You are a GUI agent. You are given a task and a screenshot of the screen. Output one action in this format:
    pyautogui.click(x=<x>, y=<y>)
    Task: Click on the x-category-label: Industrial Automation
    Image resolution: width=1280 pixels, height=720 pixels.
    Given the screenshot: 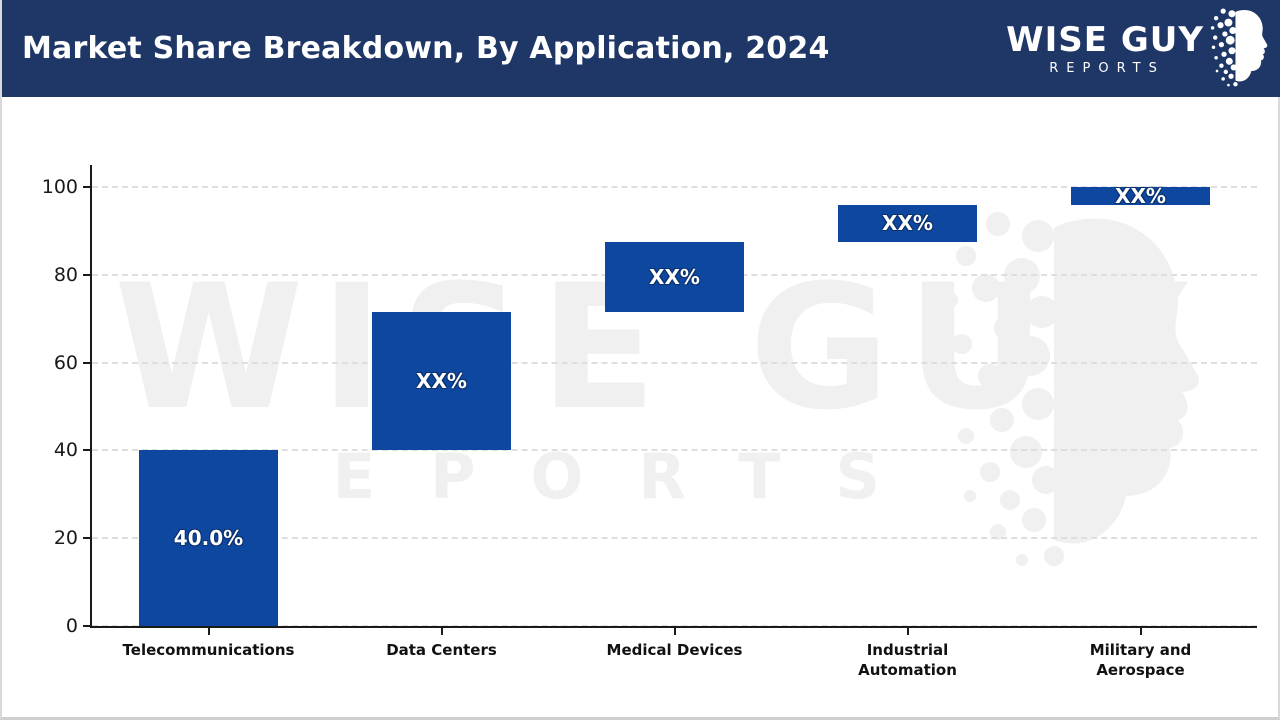 What is the action you would take?
    pyautogui.click(x=907, y=660)
    